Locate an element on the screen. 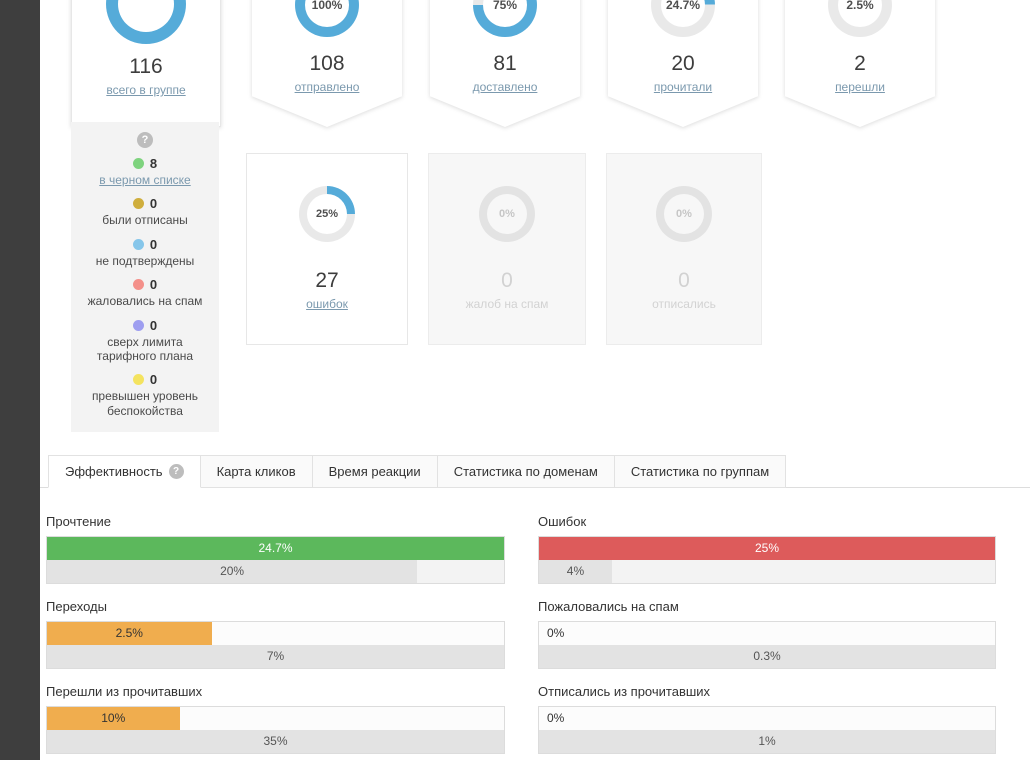 This screenshot has width=1030, height=769. tab-label: Время реакции is located at coordinates (374, 471).